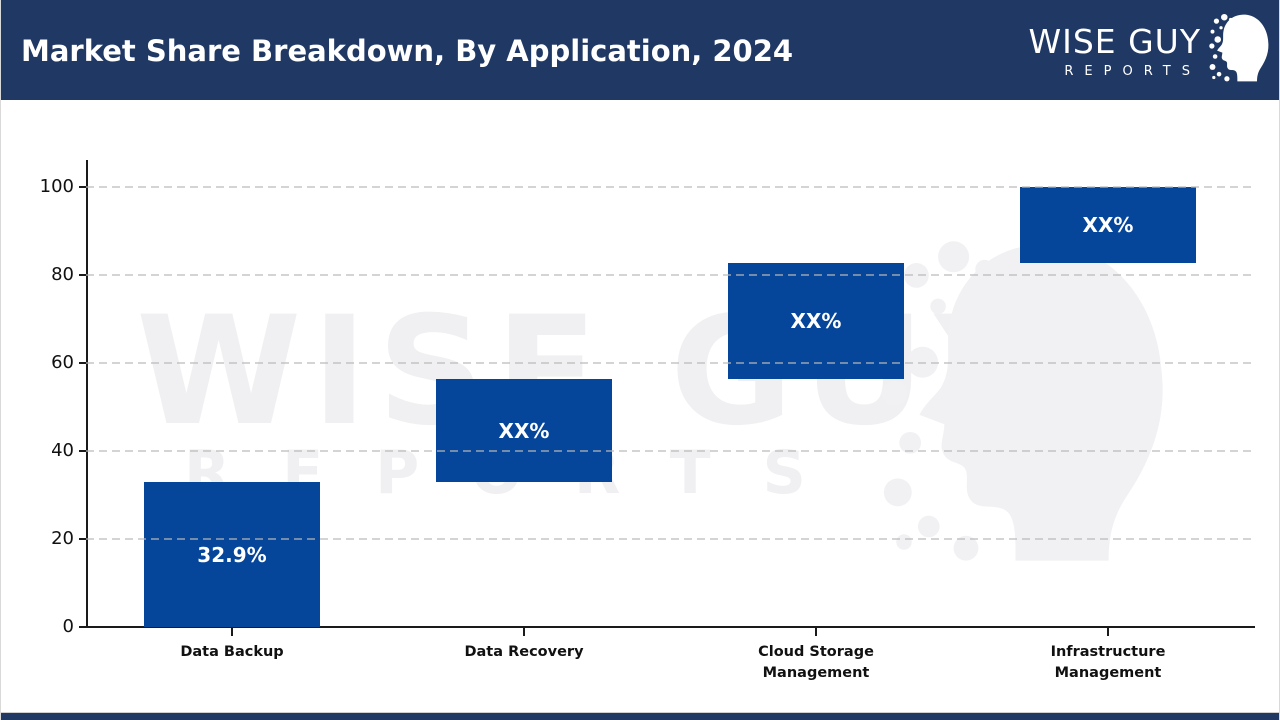 The width and height of the screenshot is (1280, 720). What do you see at coordinates (68, 626) in the screenshot?
I see `y-tick-label: 0` at bounding box center [68, 626].